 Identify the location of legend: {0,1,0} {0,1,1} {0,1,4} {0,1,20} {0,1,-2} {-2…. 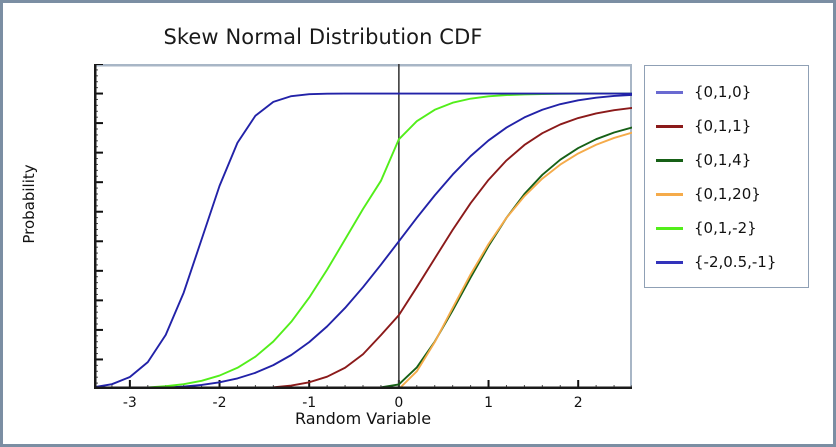
(726, 176).